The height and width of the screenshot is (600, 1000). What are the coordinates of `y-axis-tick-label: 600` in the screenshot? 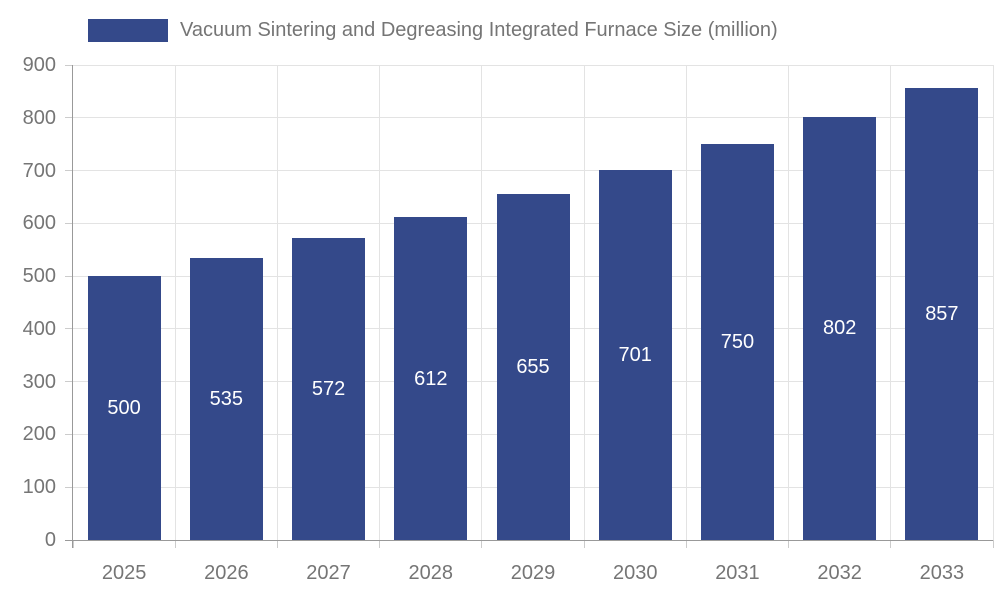 It's located at (39, 223).